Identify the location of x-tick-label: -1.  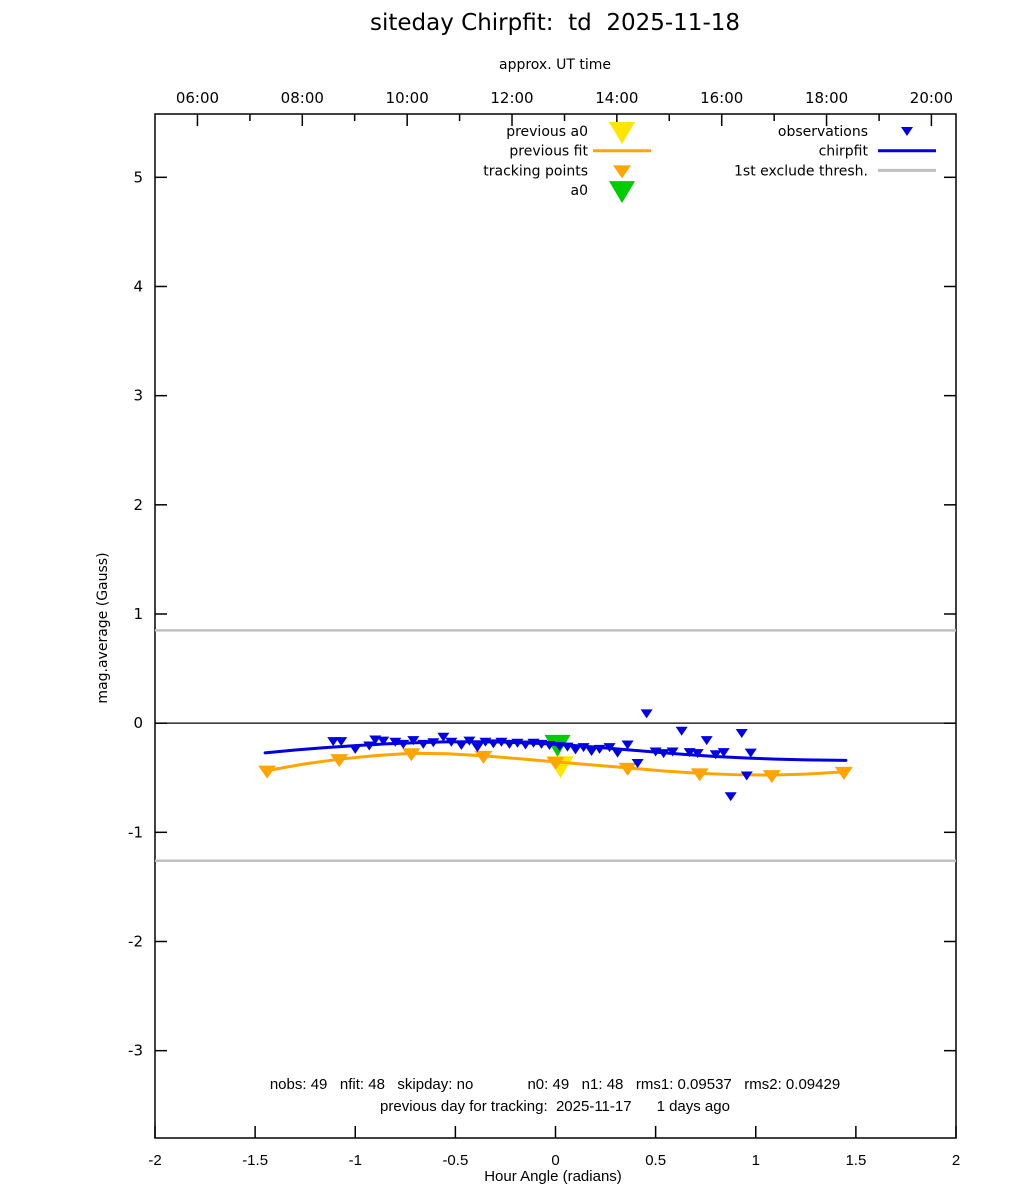
(355, 1160).